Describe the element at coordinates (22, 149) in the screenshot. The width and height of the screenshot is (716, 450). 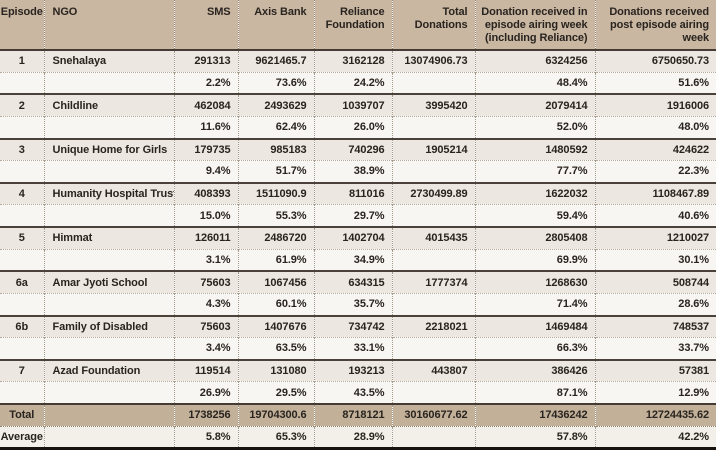
I see `cell-episode: 3` at that location.